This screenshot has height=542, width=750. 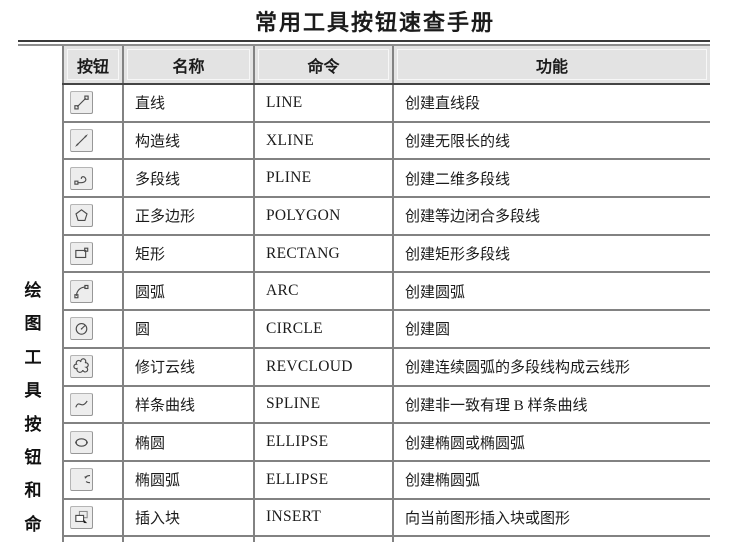 I want to click on category-vertical-label: 绘图工具按钮和命, so click(x=33, y=407).